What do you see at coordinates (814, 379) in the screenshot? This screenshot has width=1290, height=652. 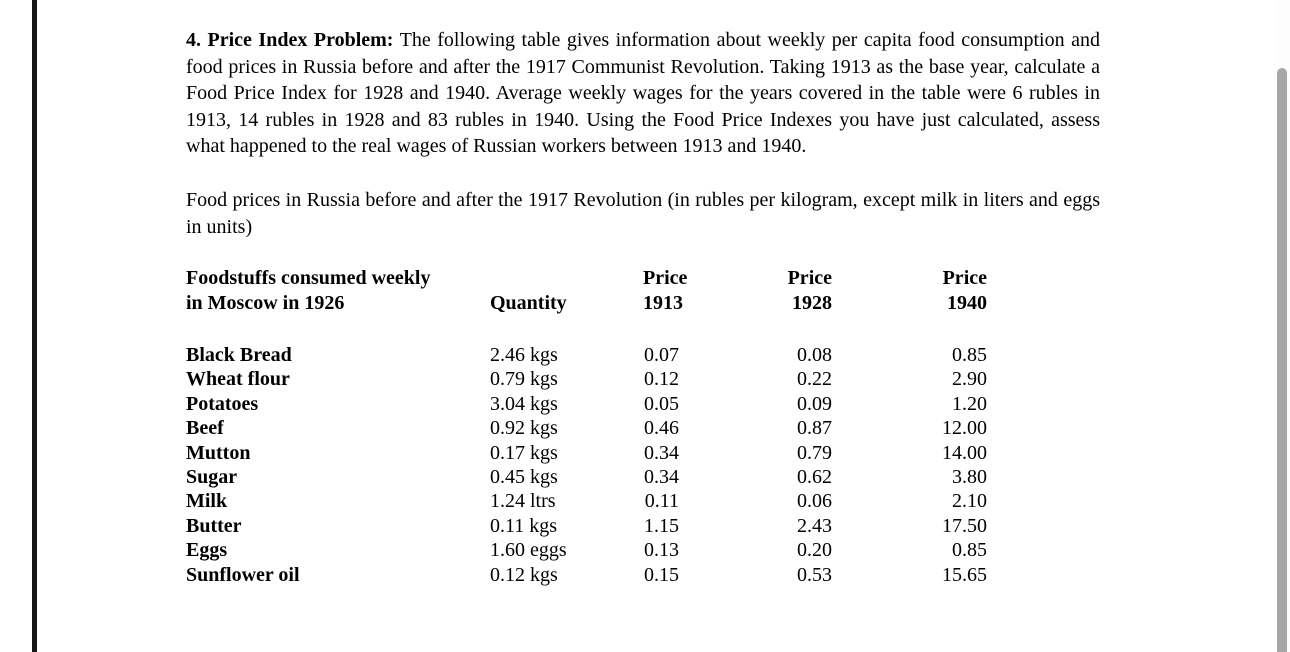 I see `cell-price-1928: 0.22` at bounding box center [814, 379].